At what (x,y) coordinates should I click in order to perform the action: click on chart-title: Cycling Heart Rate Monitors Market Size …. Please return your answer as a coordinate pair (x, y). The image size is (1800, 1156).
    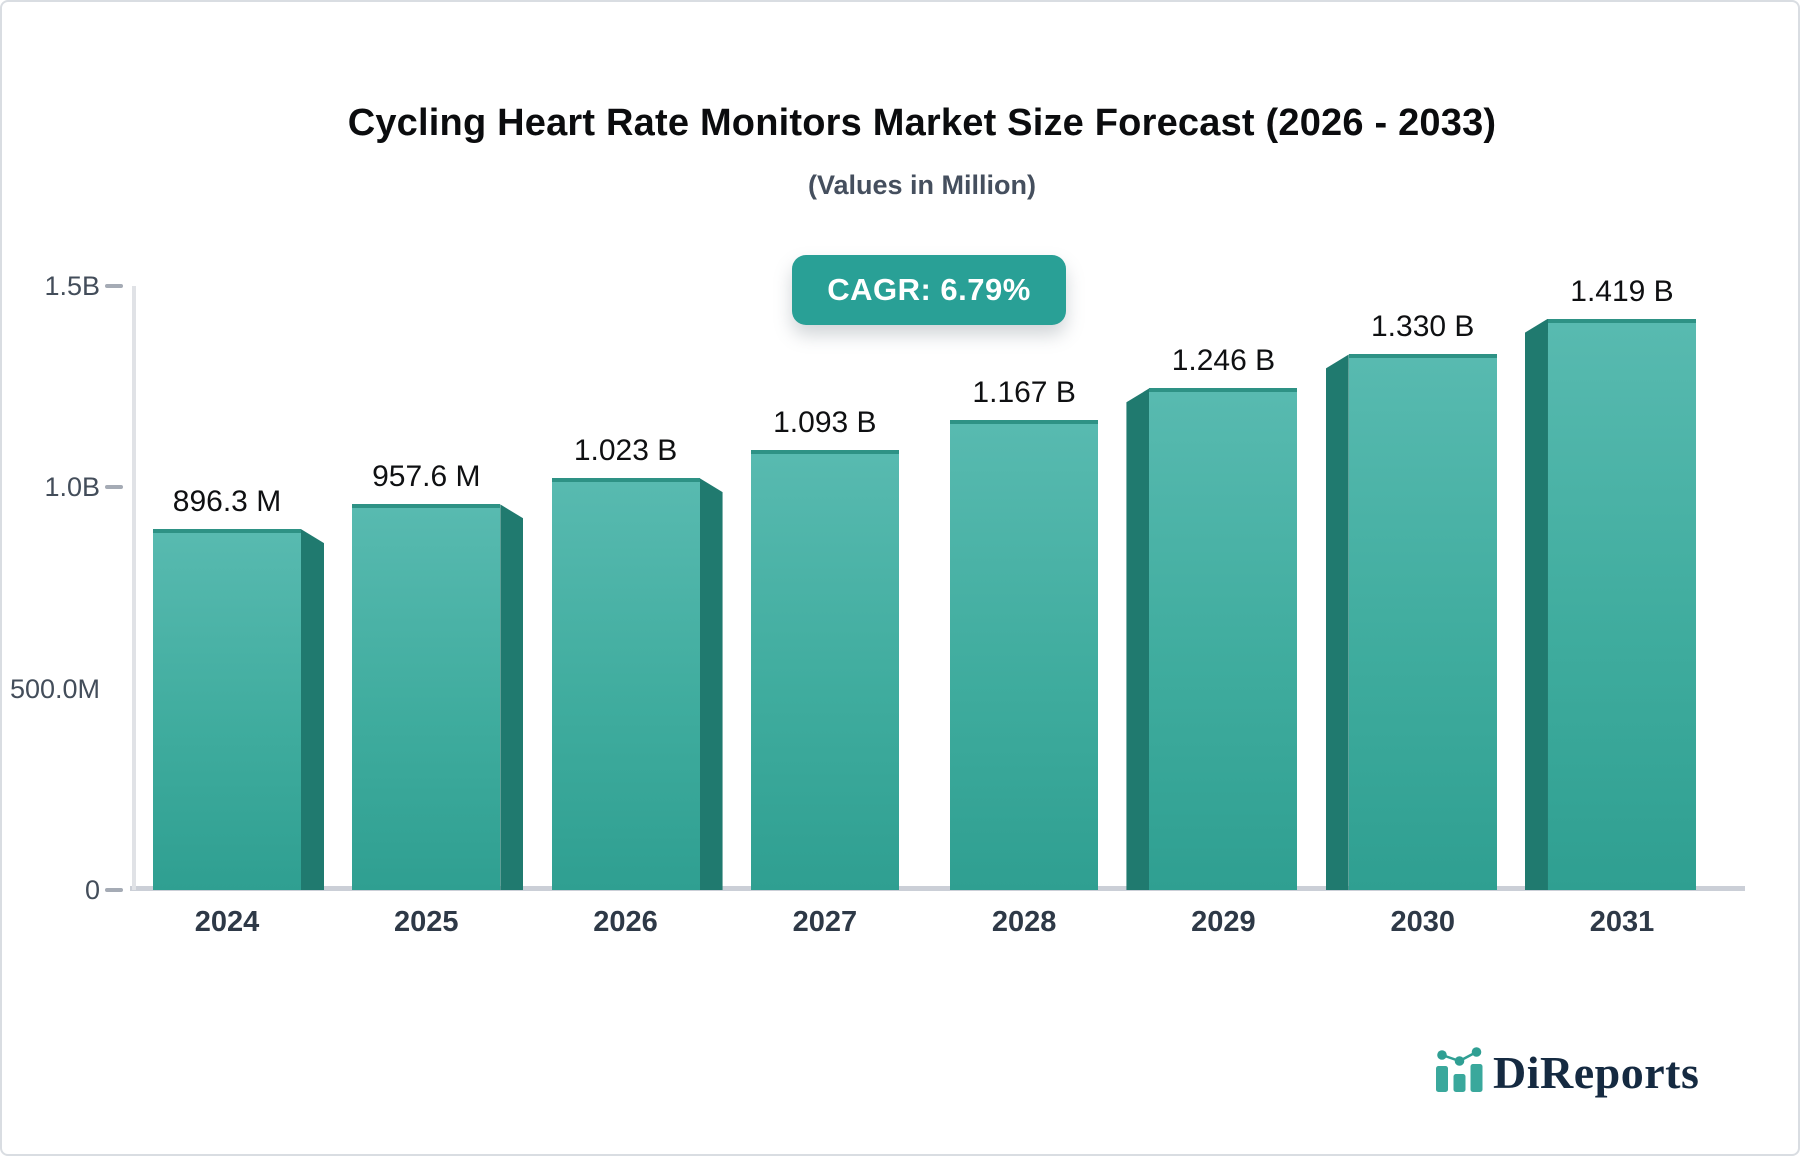
    Looking at the image, I should click on (922, 123).